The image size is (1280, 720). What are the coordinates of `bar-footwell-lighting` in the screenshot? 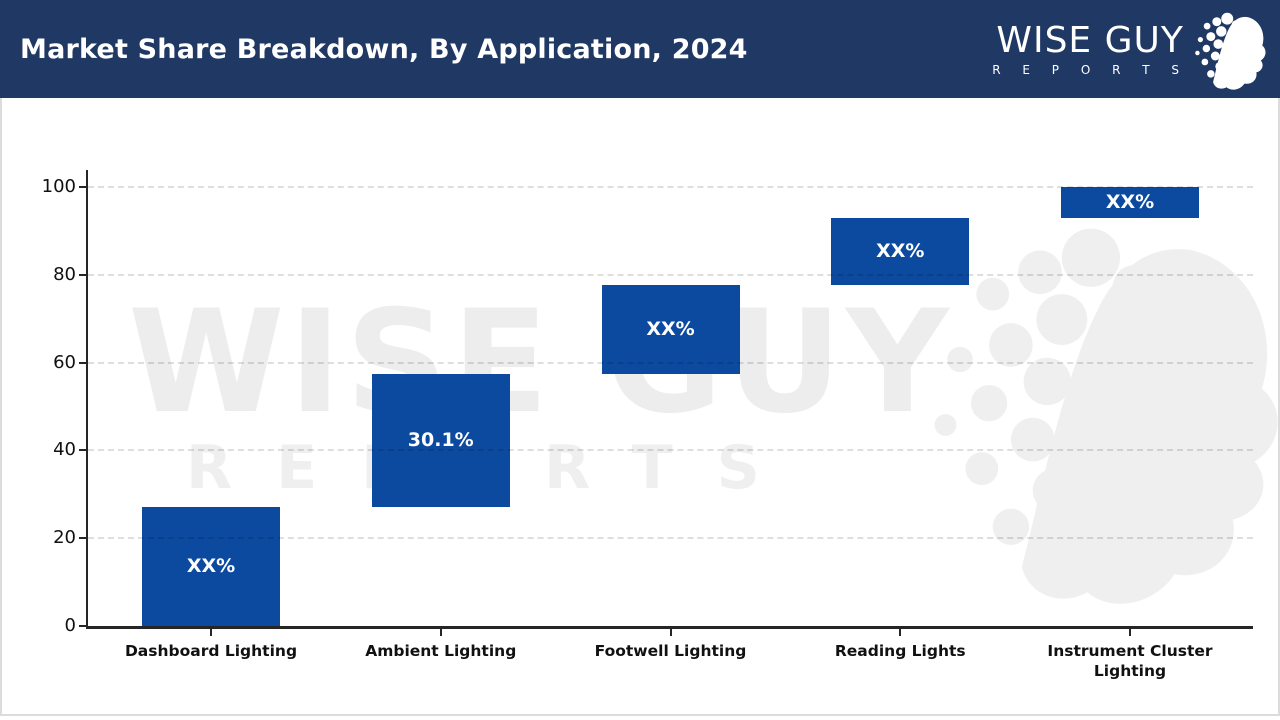 It's located at (670, 329).